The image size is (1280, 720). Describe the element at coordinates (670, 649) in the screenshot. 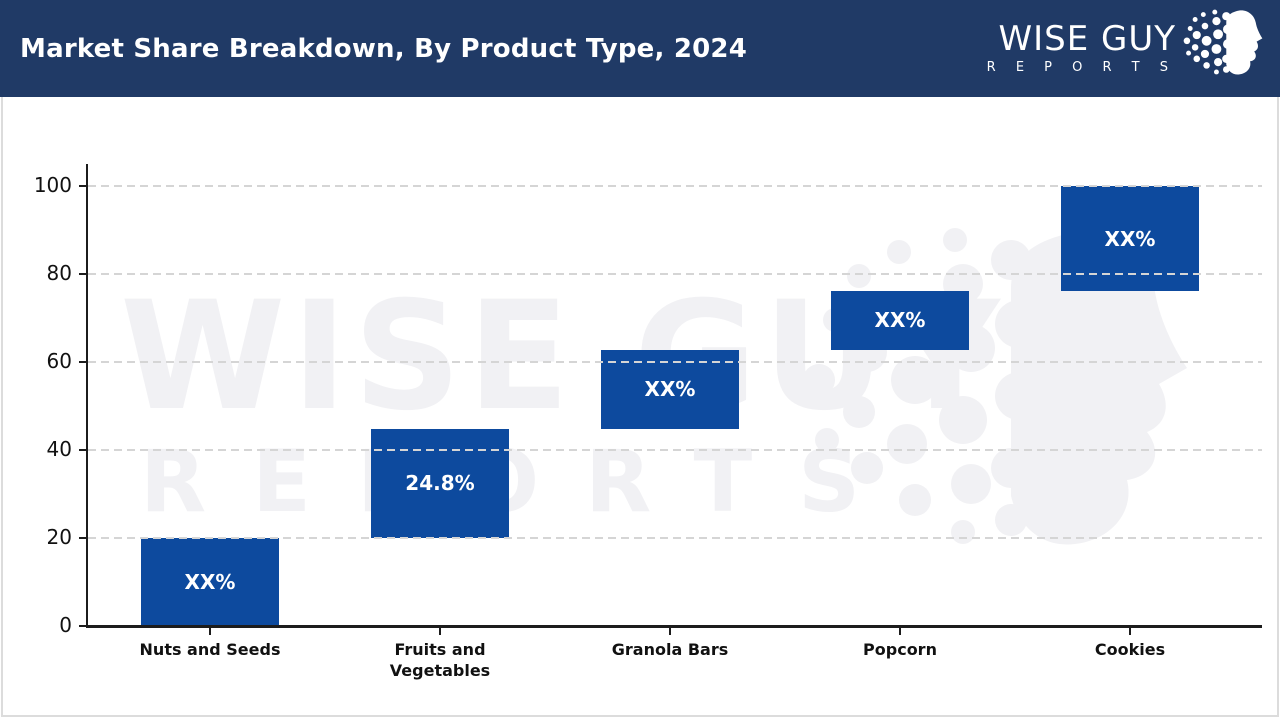

I see `x-axis-category-label: Granola Bars` at that location.